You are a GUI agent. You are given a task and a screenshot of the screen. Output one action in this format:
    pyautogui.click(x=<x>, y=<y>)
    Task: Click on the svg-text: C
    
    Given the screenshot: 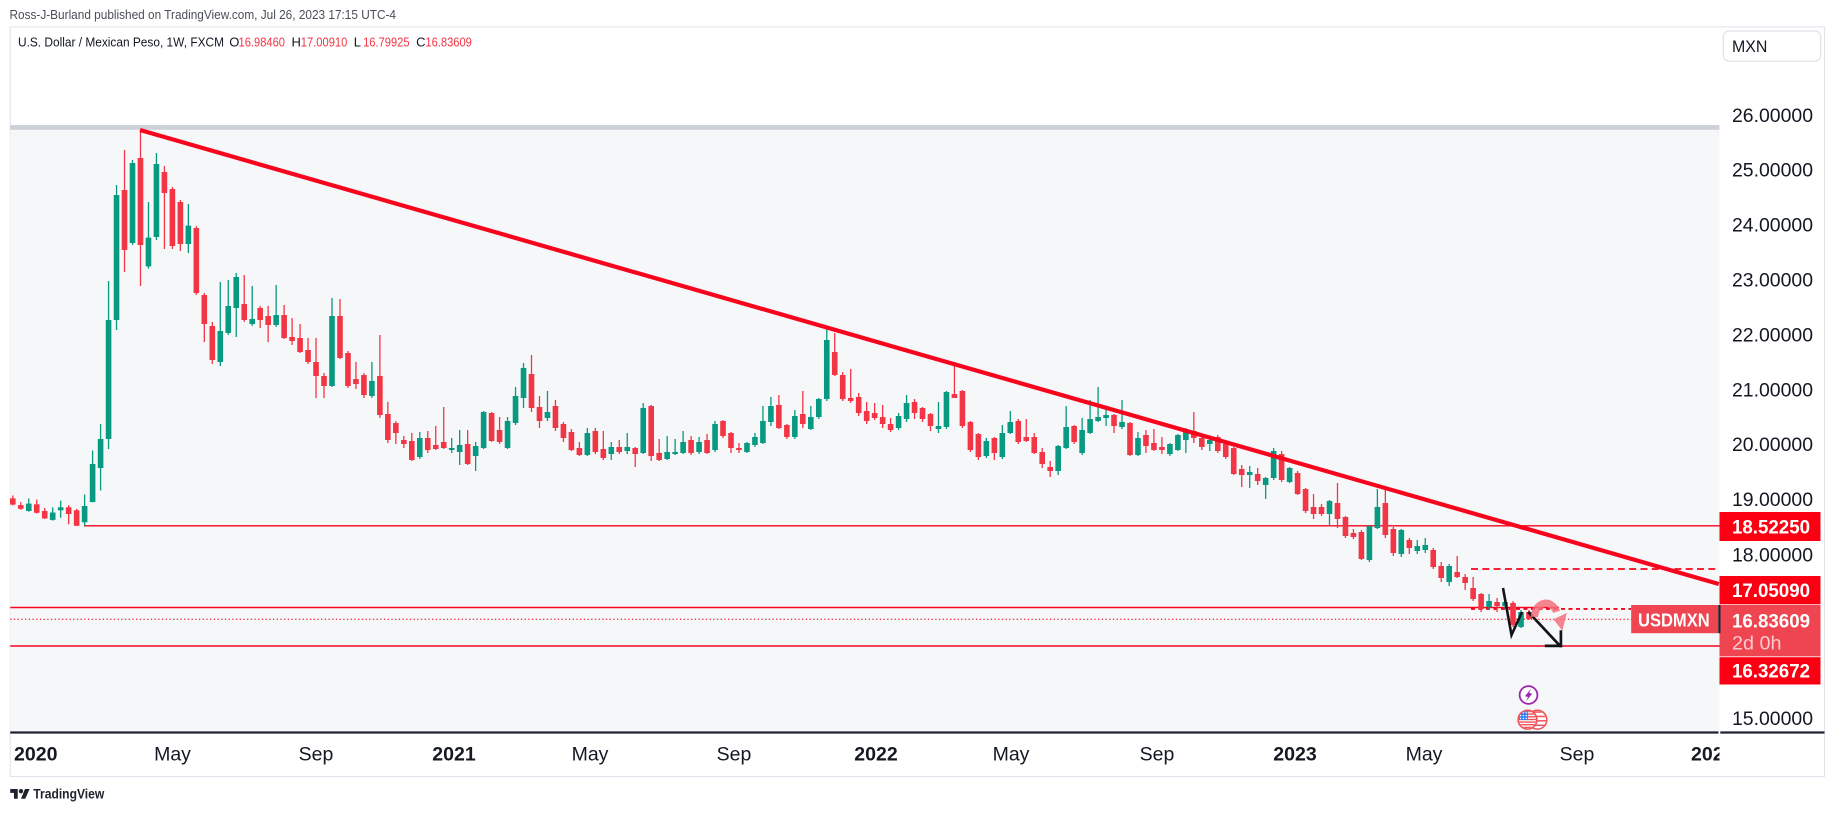 What is the action you would take?
    pyautogui.click(x=420, y=42)
    